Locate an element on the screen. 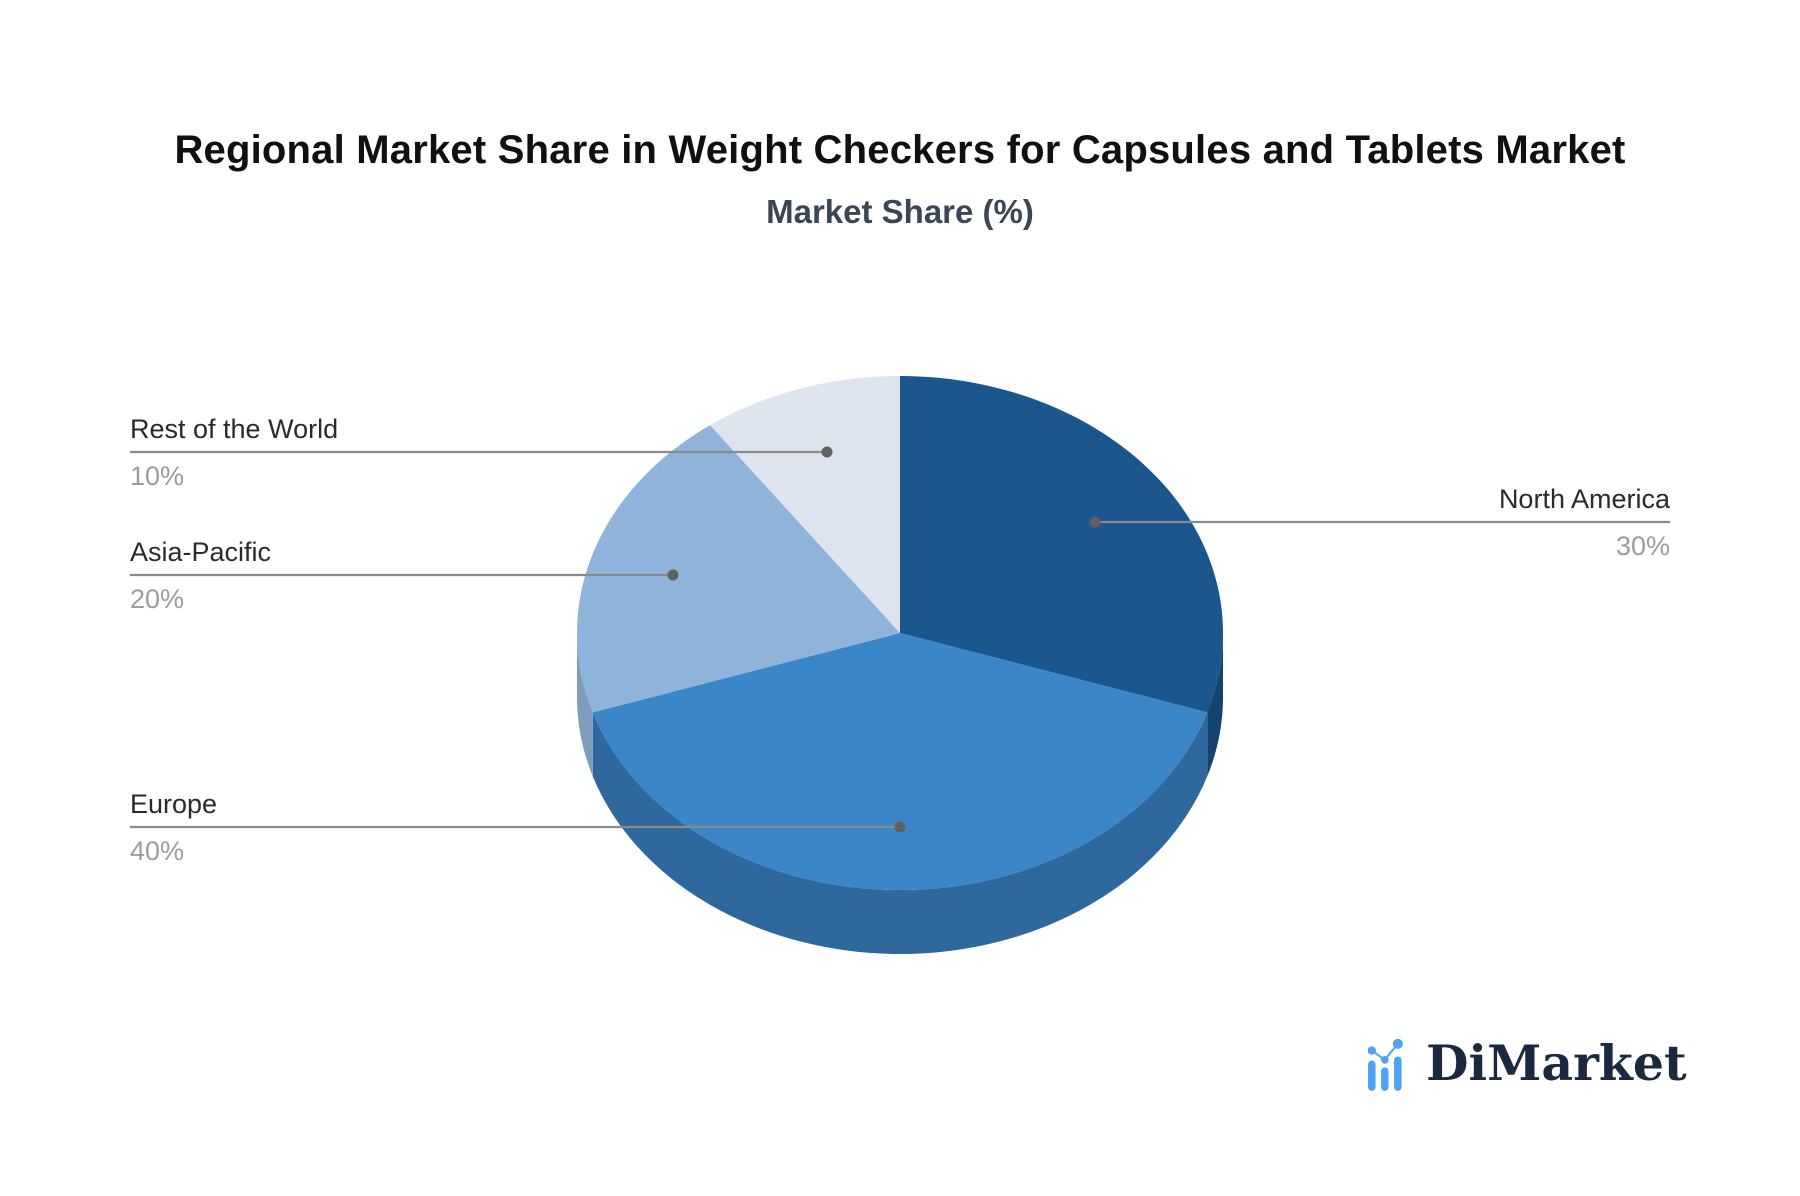 The image size is (1800, 1196). pie-slice-side-north-america is located at coordinates (1215, 705).